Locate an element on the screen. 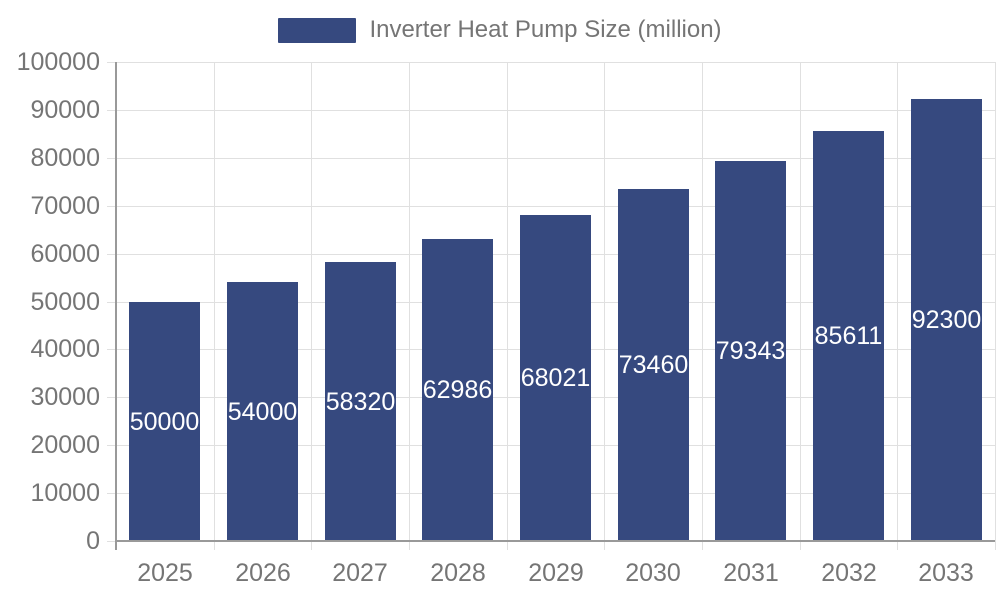  x-axis-tick-label: 2025 is located at coordinates (165, 573).